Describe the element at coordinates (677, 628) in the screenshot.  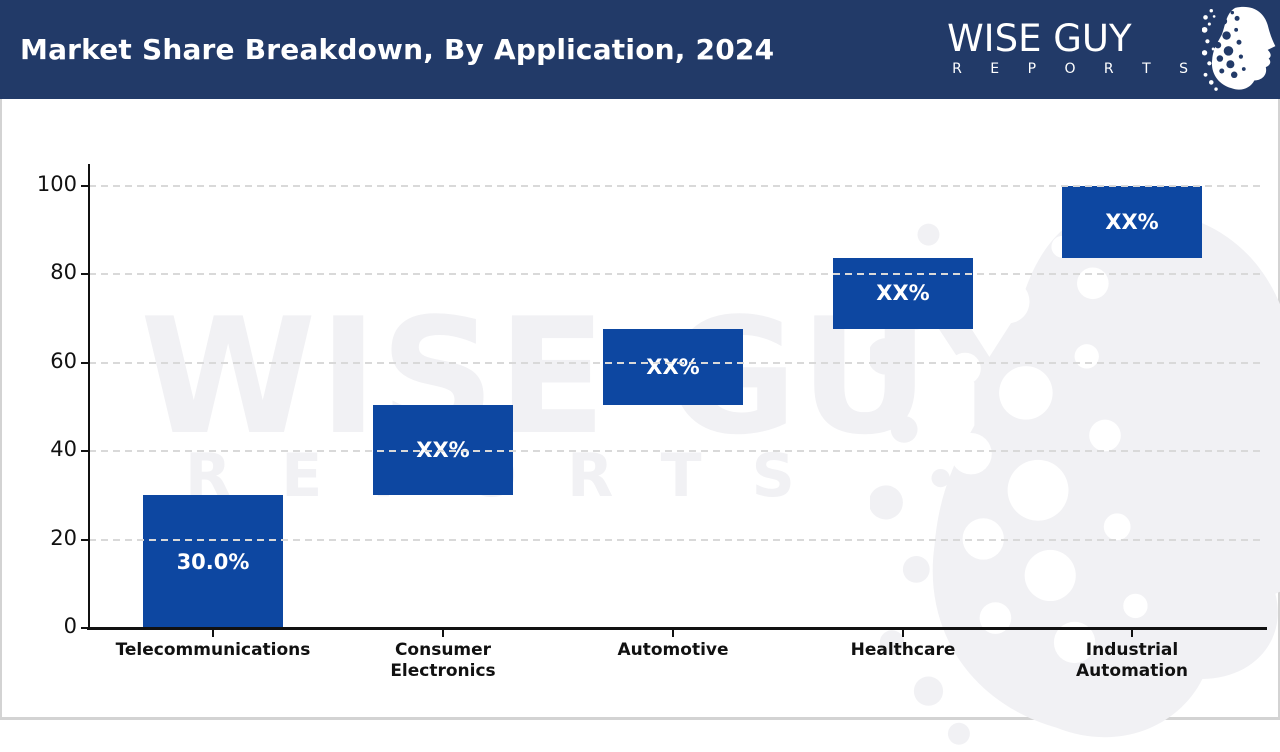
I see `x-axis` at that location.